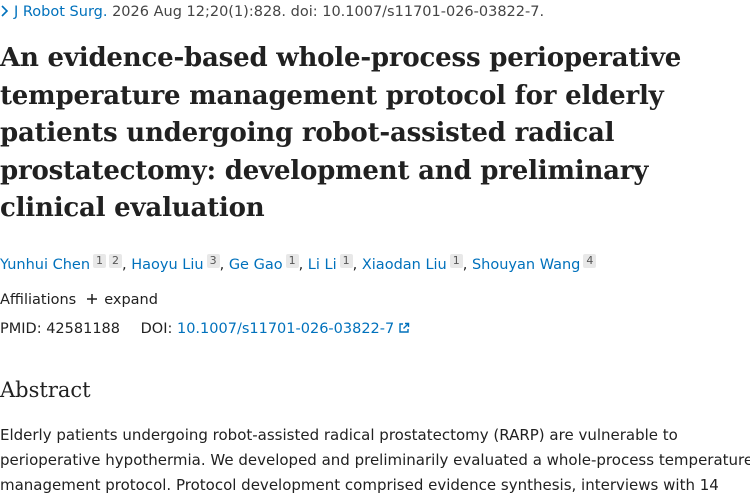  I want to click on affiliations-label: Affiliations, so click(38, 300).